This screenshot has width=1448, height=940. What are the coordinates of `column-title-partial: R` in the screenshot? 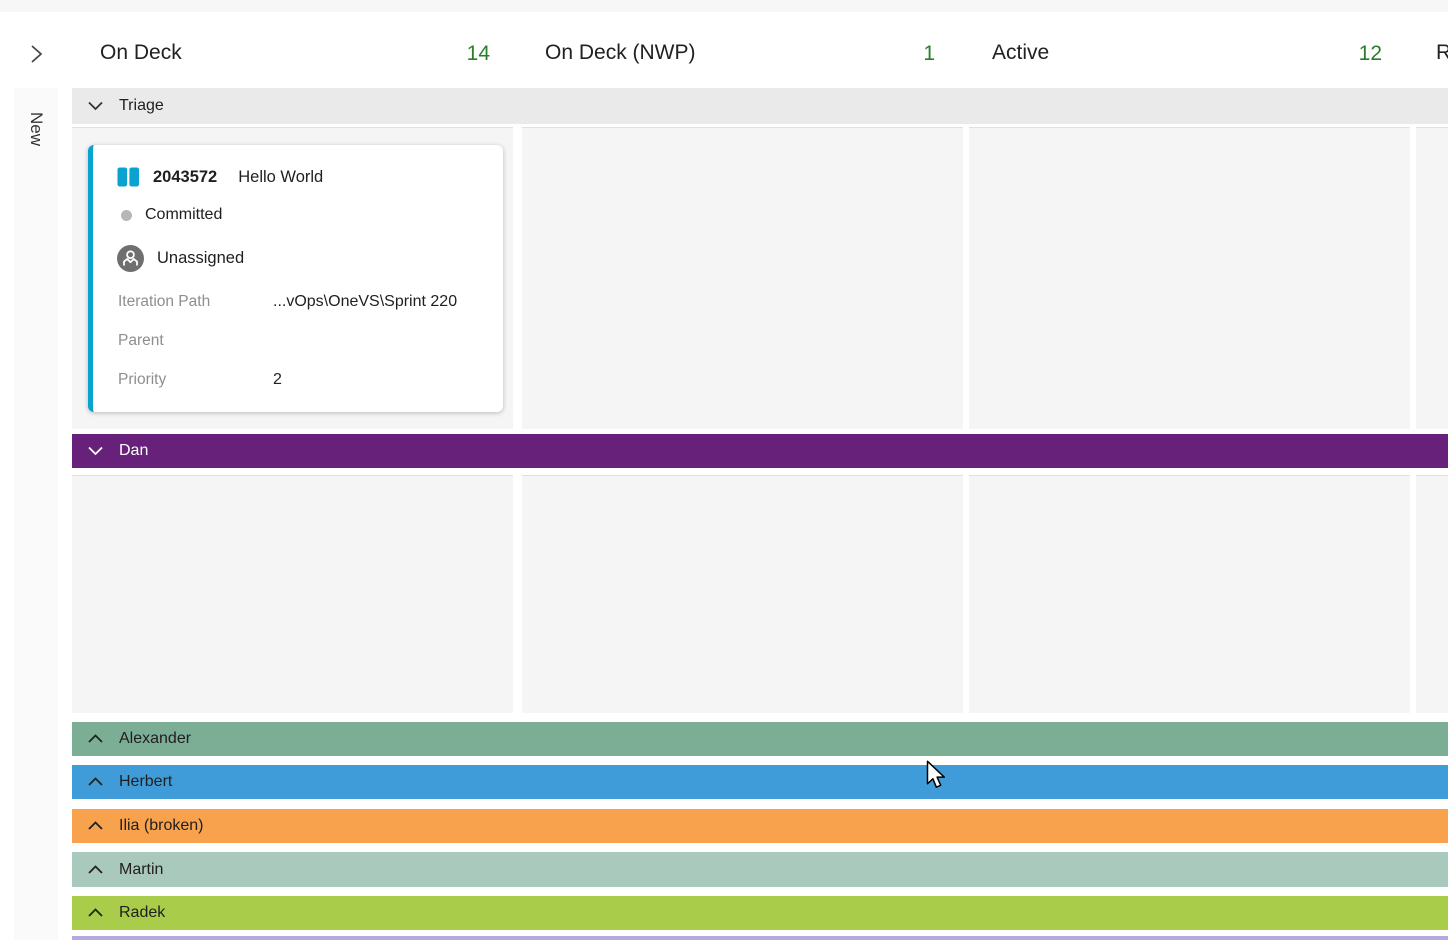 It's located at (1442, 52).